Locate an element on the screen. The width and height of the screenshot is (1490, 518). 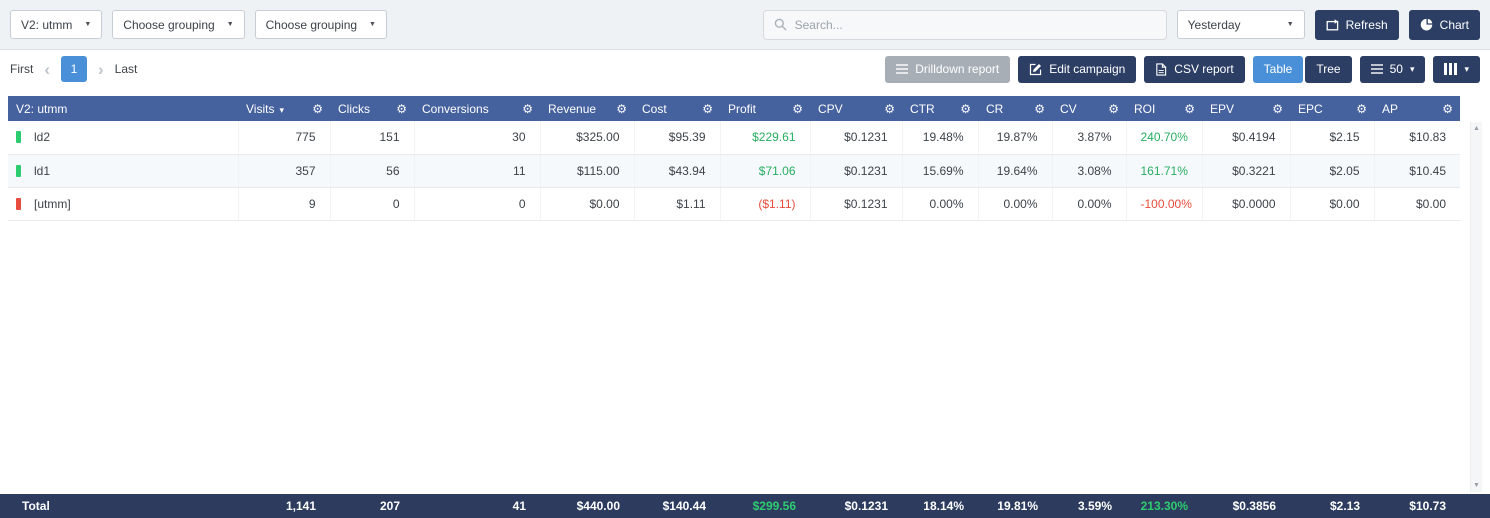
total-cpv: $0.1231 is located at coordinates (866, 506).